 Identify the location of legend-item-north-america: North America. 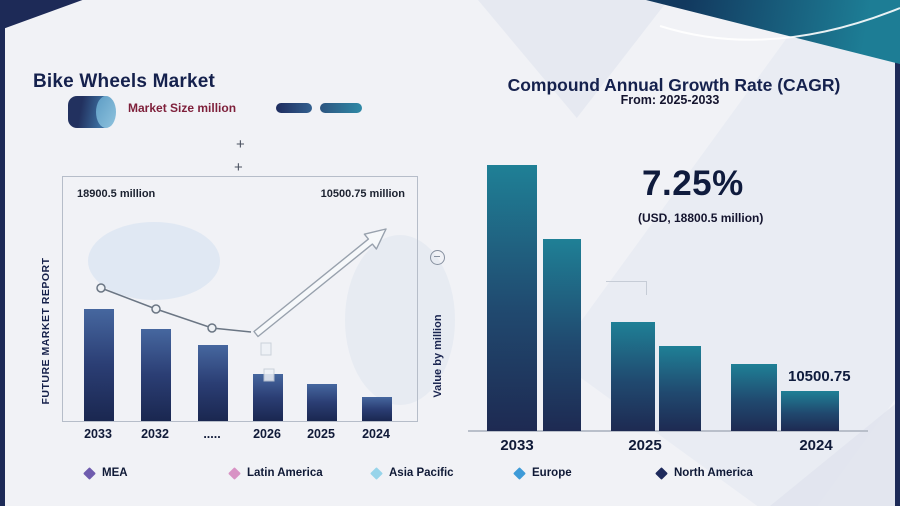
(704, 473).